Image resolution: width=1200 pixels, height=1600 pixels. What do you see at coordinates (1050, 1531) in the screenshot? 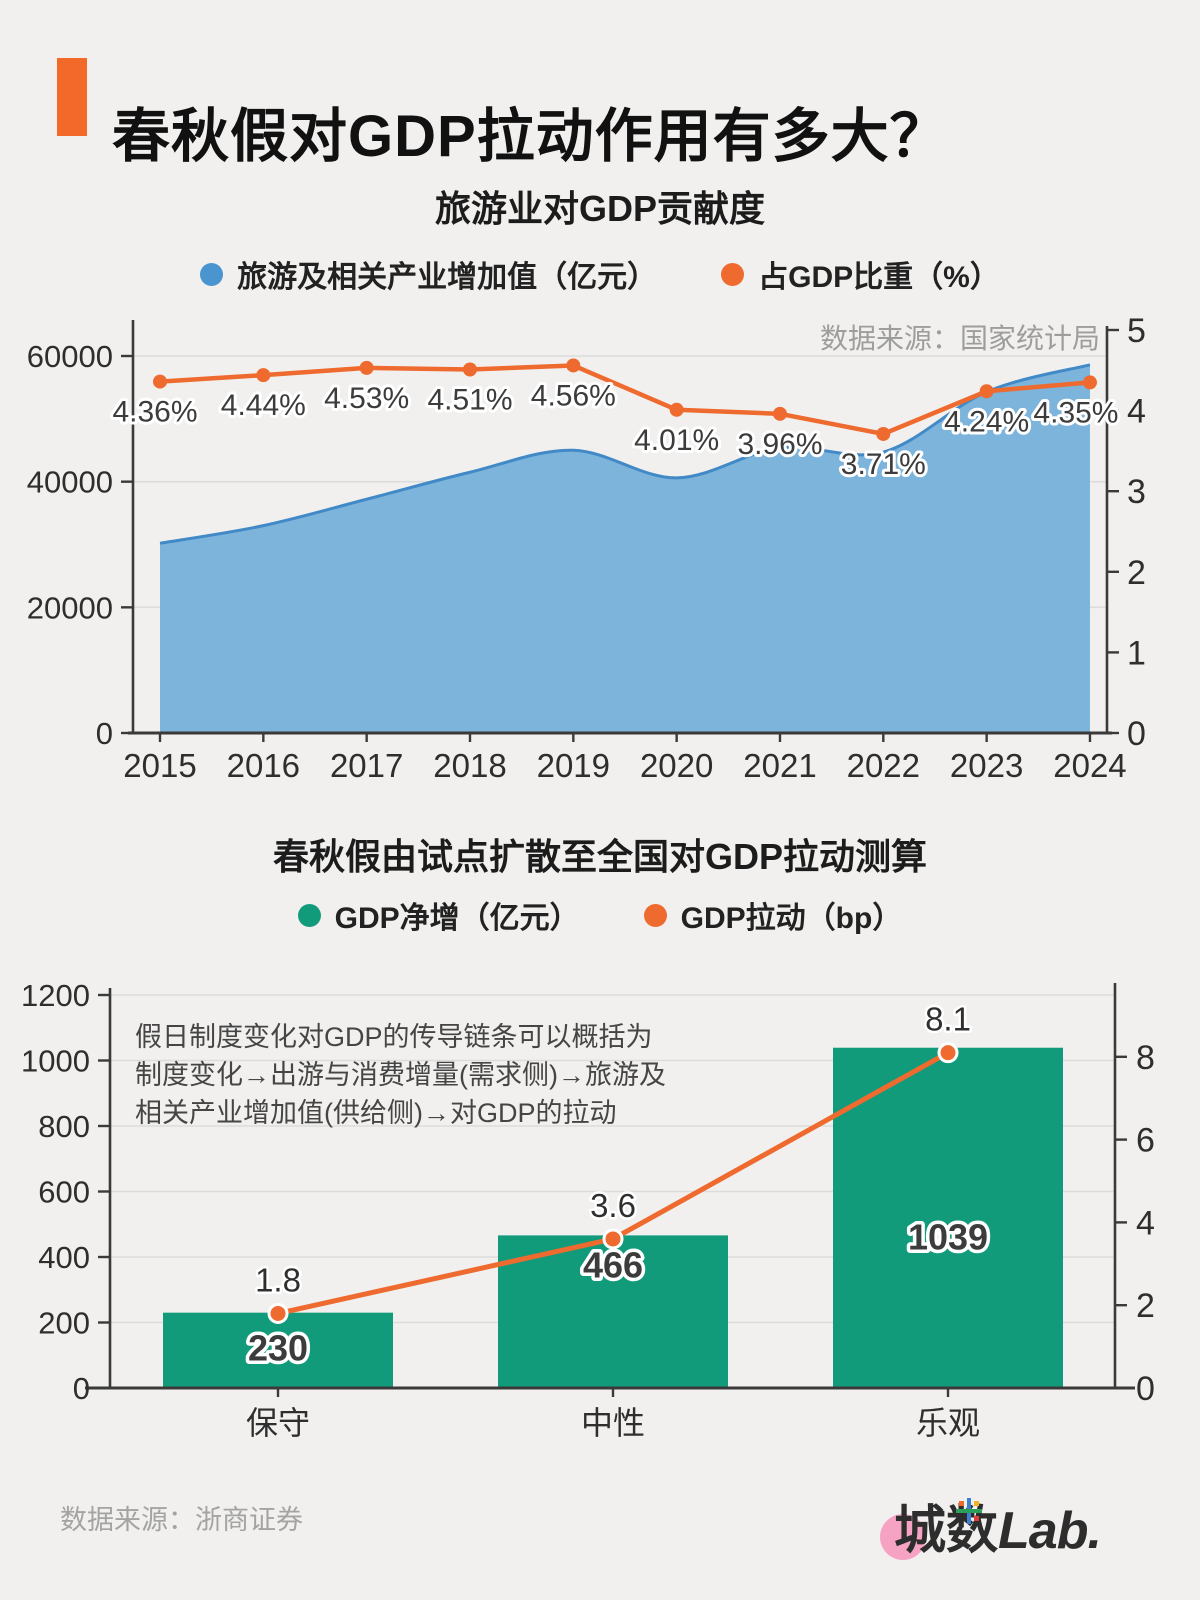
I see `logo-text-en: Lab.` at bounding box center [1050, 1531].